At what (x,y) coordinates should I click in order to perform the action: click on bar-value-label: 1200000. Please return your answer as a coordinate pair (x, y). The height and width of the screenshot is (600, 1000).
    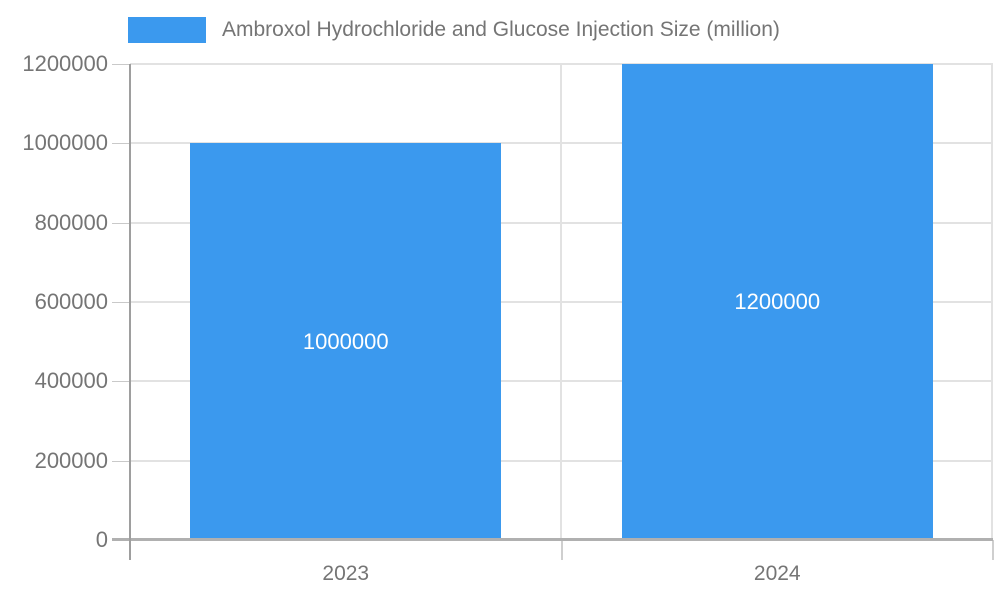
    Looking at the image, I should click on (777, 301).